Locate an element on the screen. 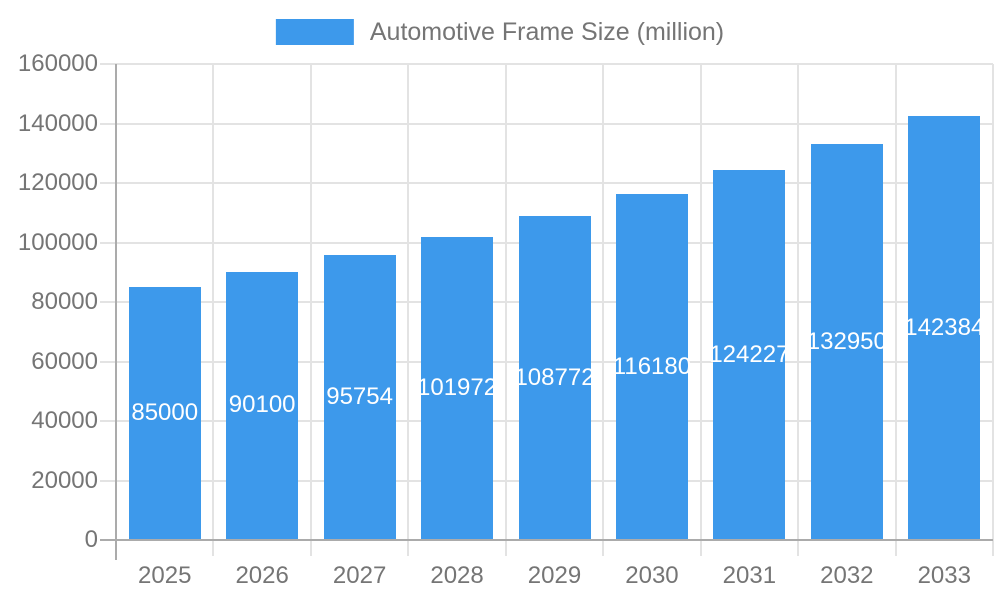 Image resolution: width=1000 pixels, height=600 pixels. x-tick-label: 2033 is located at coordinates (944, 575).